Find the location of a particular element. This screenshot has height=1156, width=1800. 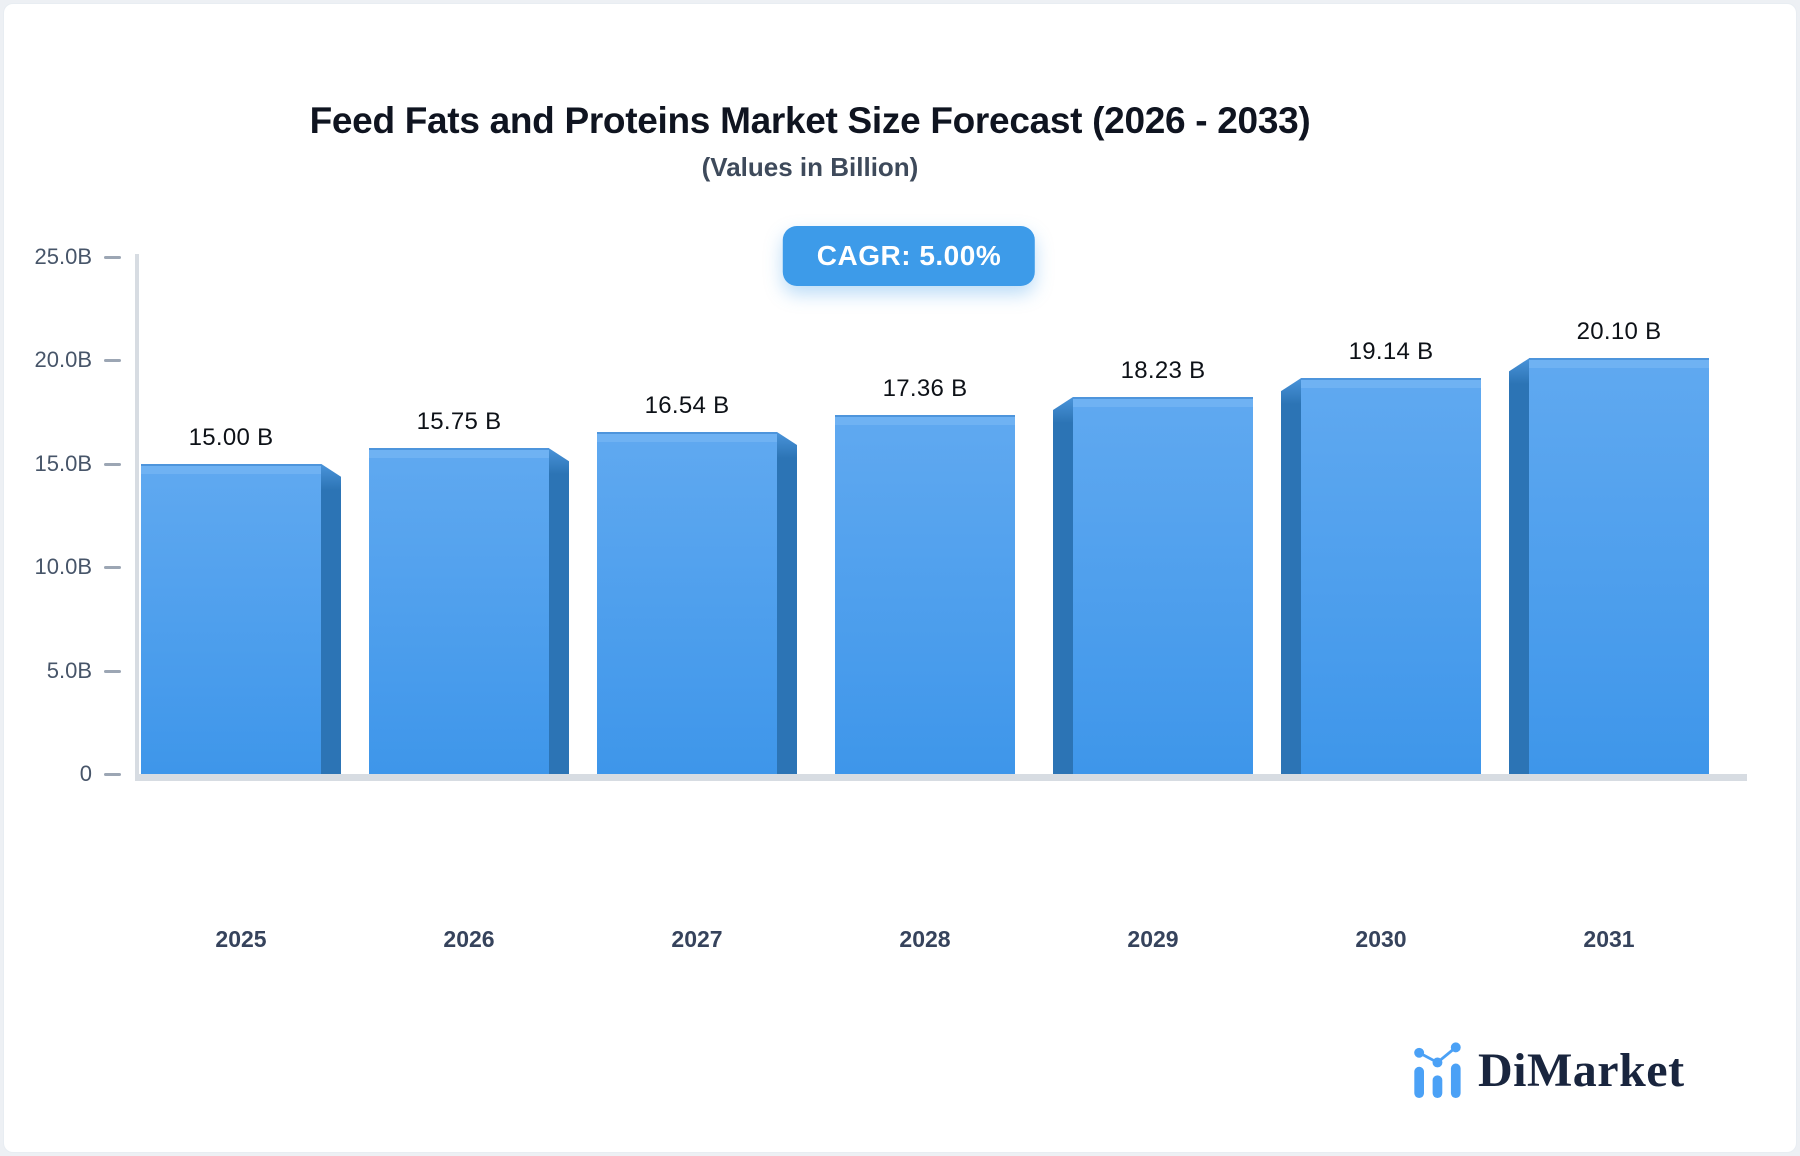

bar-side-face-2030 is located at coordinates (1291, 576).